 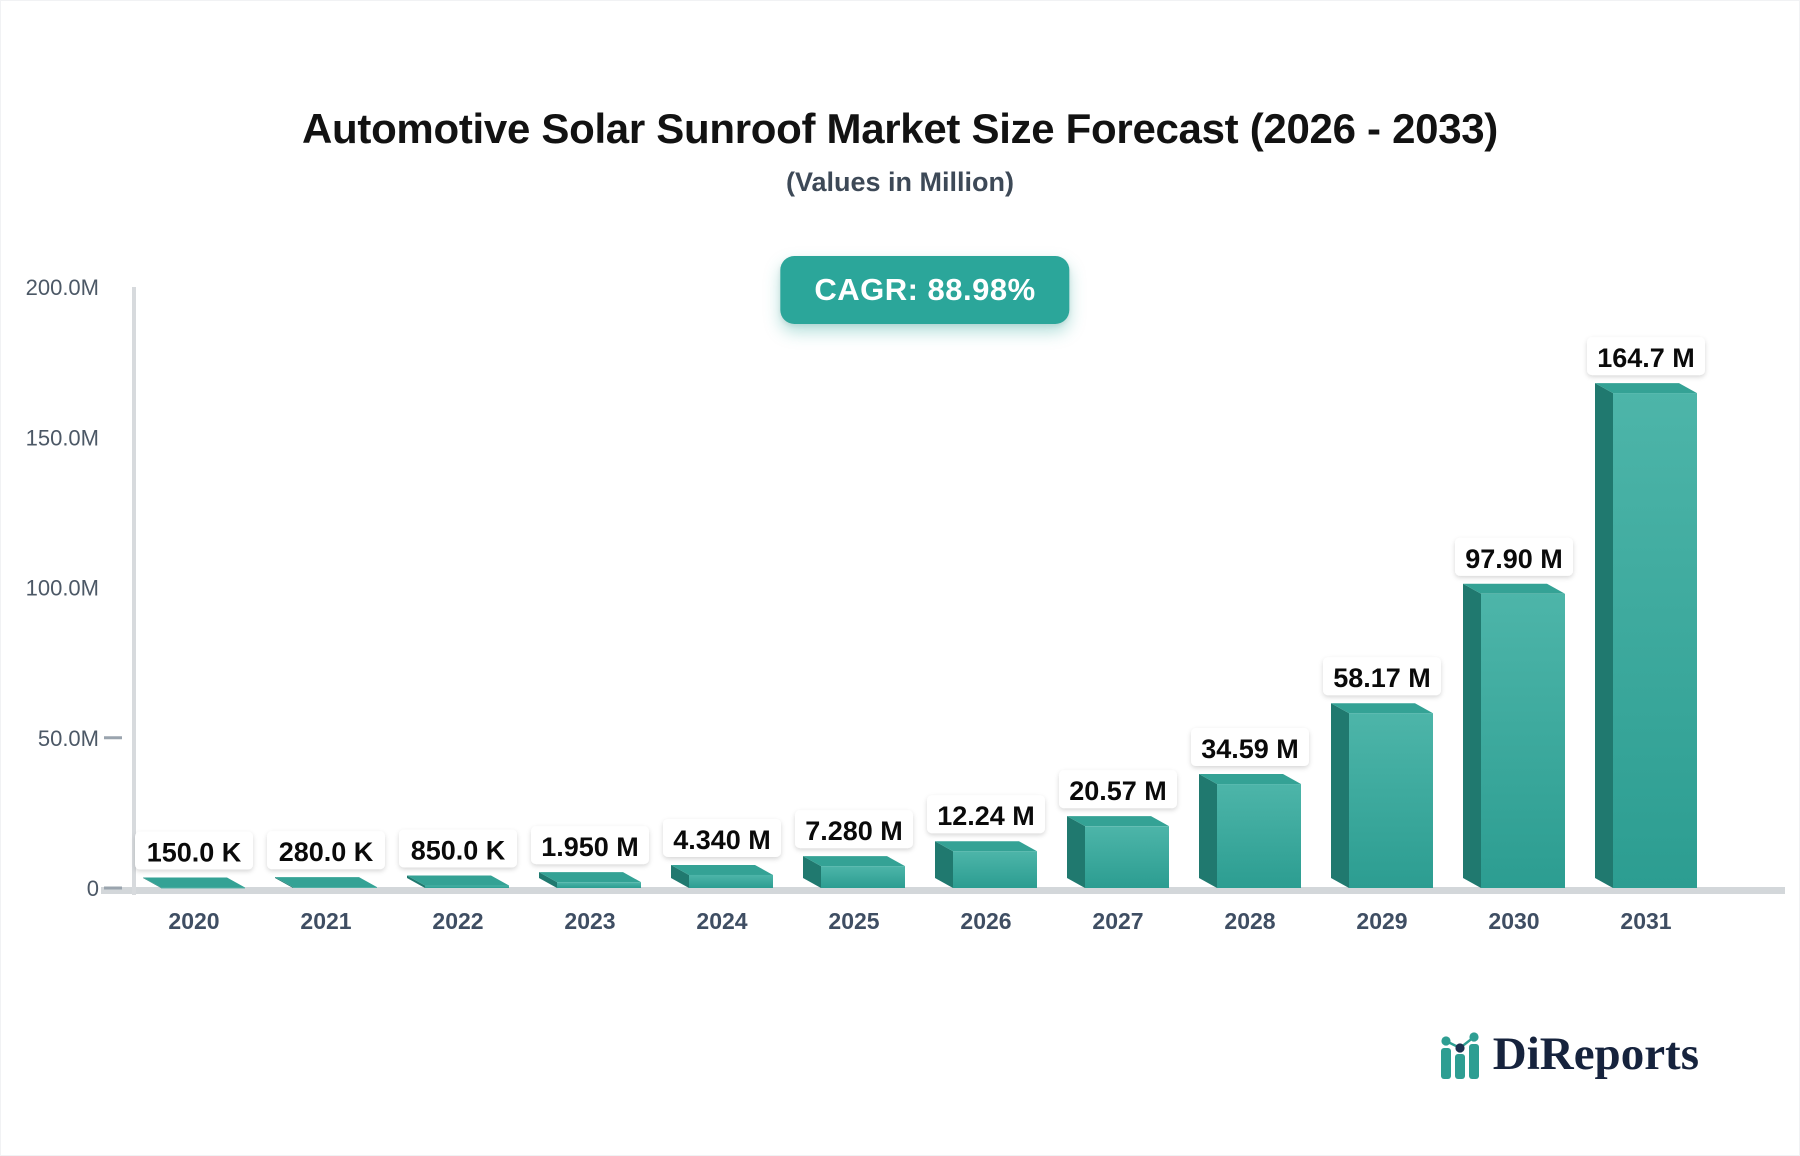 I want to click on bar-2023, so click(x=590, y=857).